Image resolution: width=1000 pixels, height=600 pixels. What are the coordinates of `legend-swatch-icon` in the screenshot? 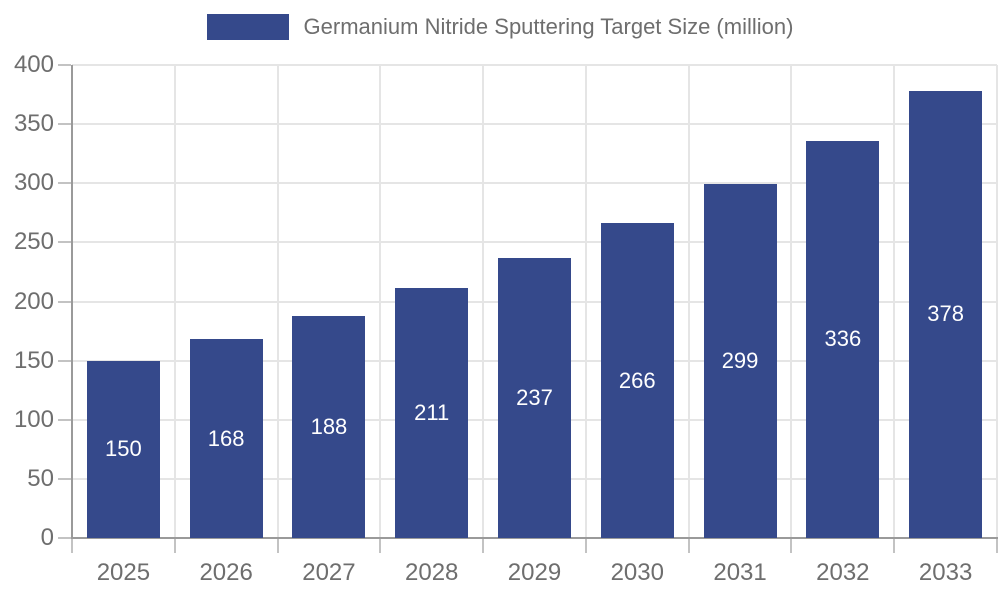 It's located at (247, 27).